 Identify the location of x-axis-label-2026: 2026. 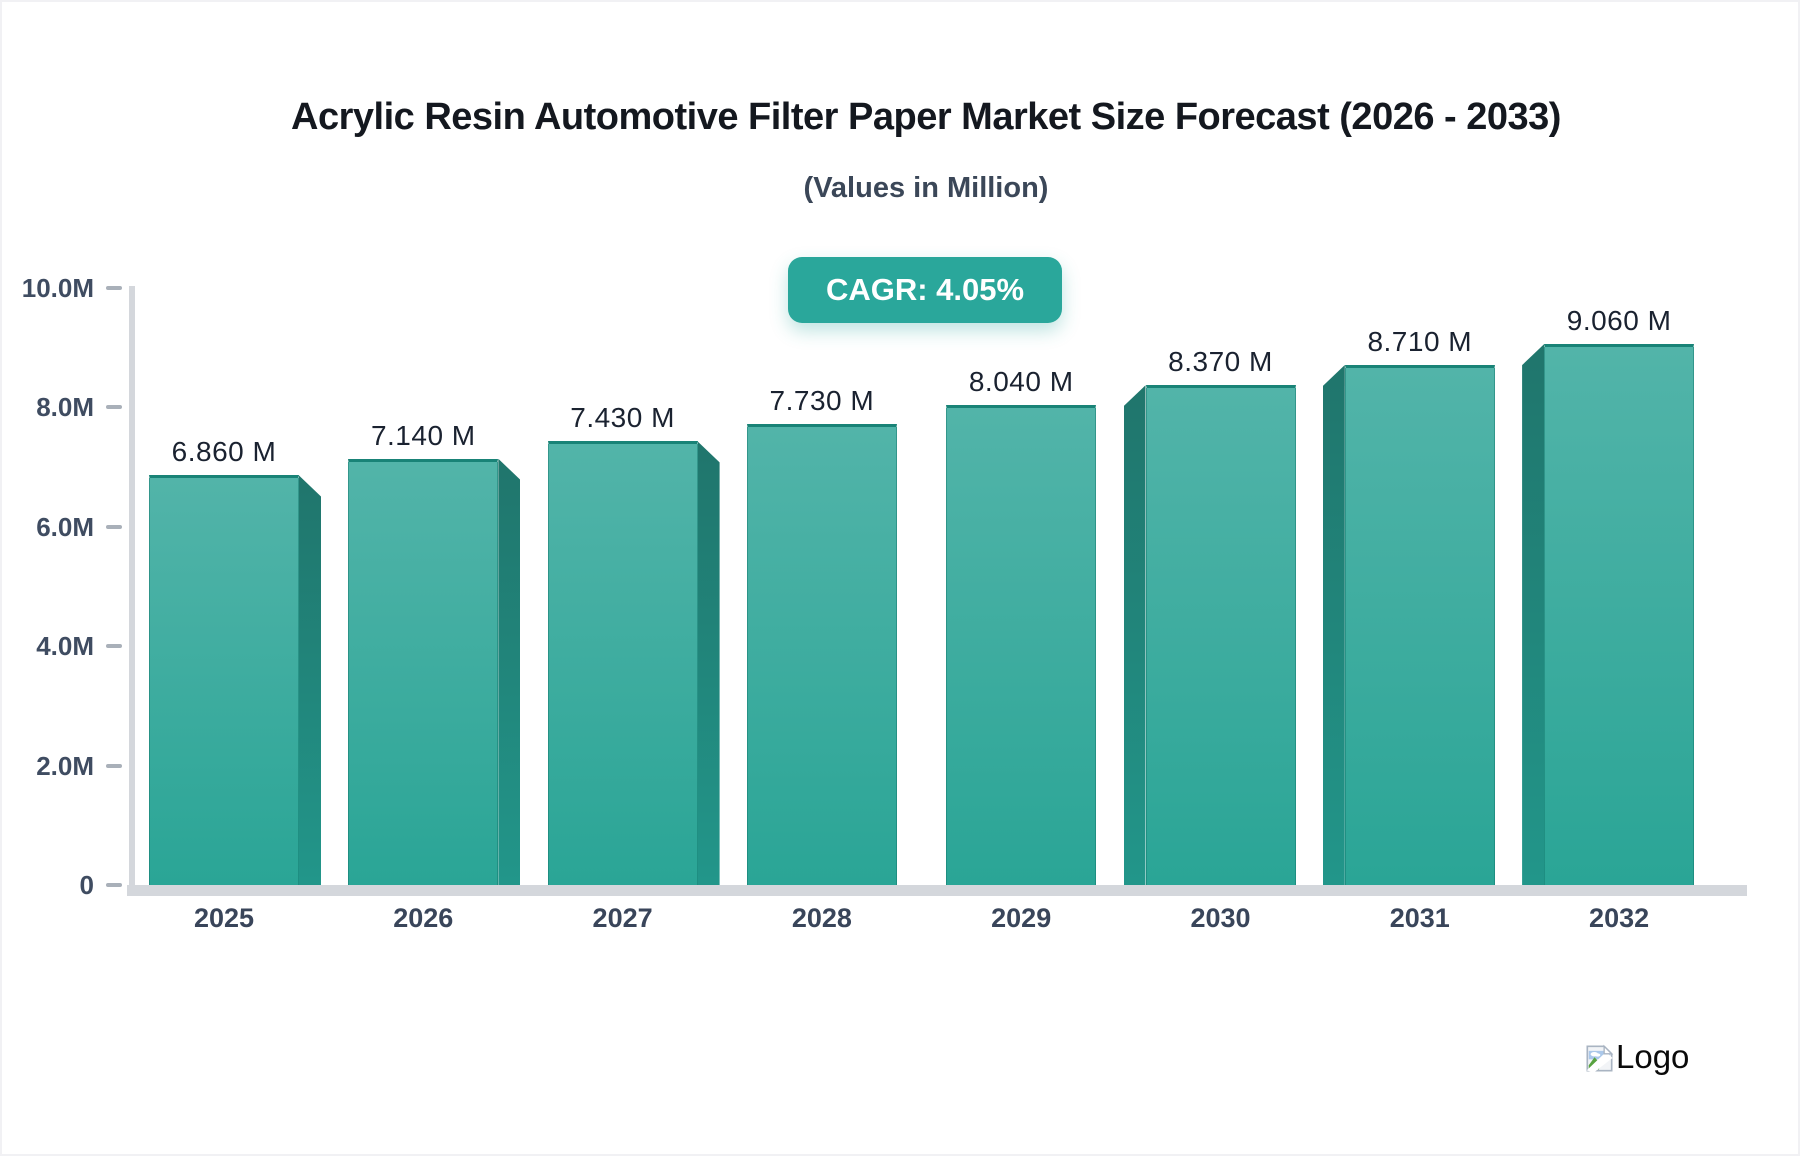
(423, 918).